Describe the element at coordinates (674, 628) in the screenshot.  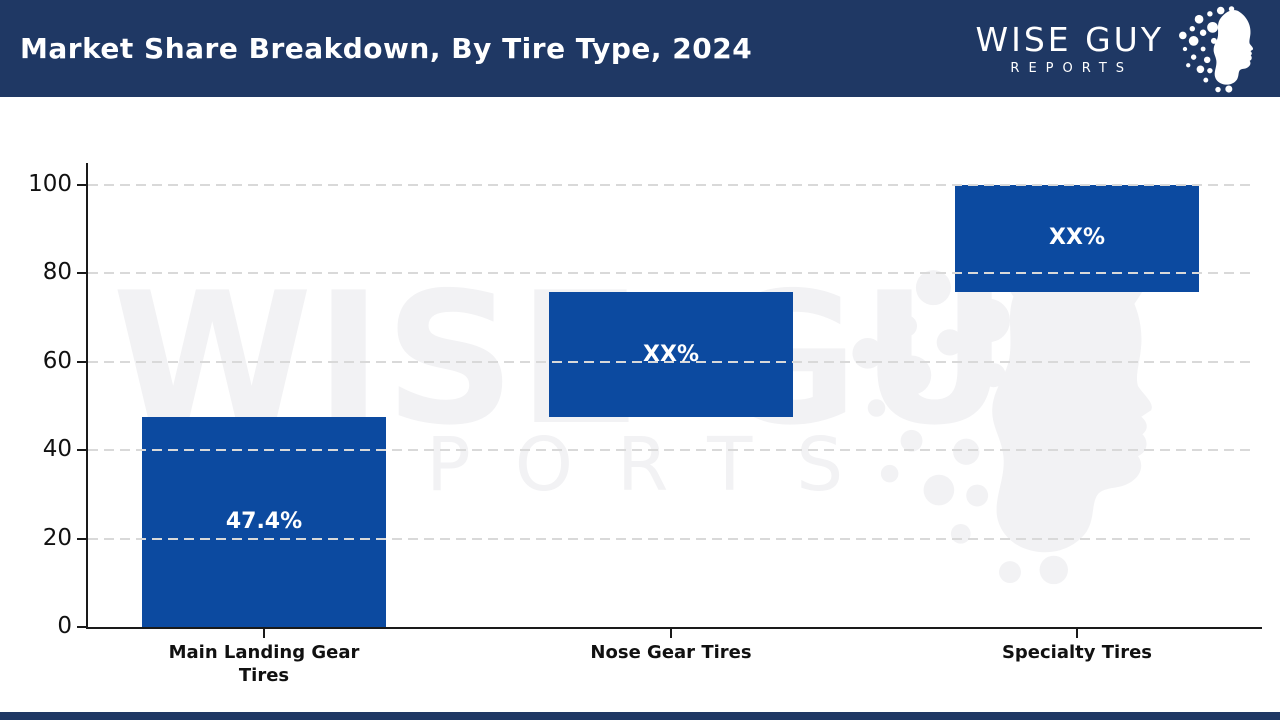
I see `x-axis-line` at that location.